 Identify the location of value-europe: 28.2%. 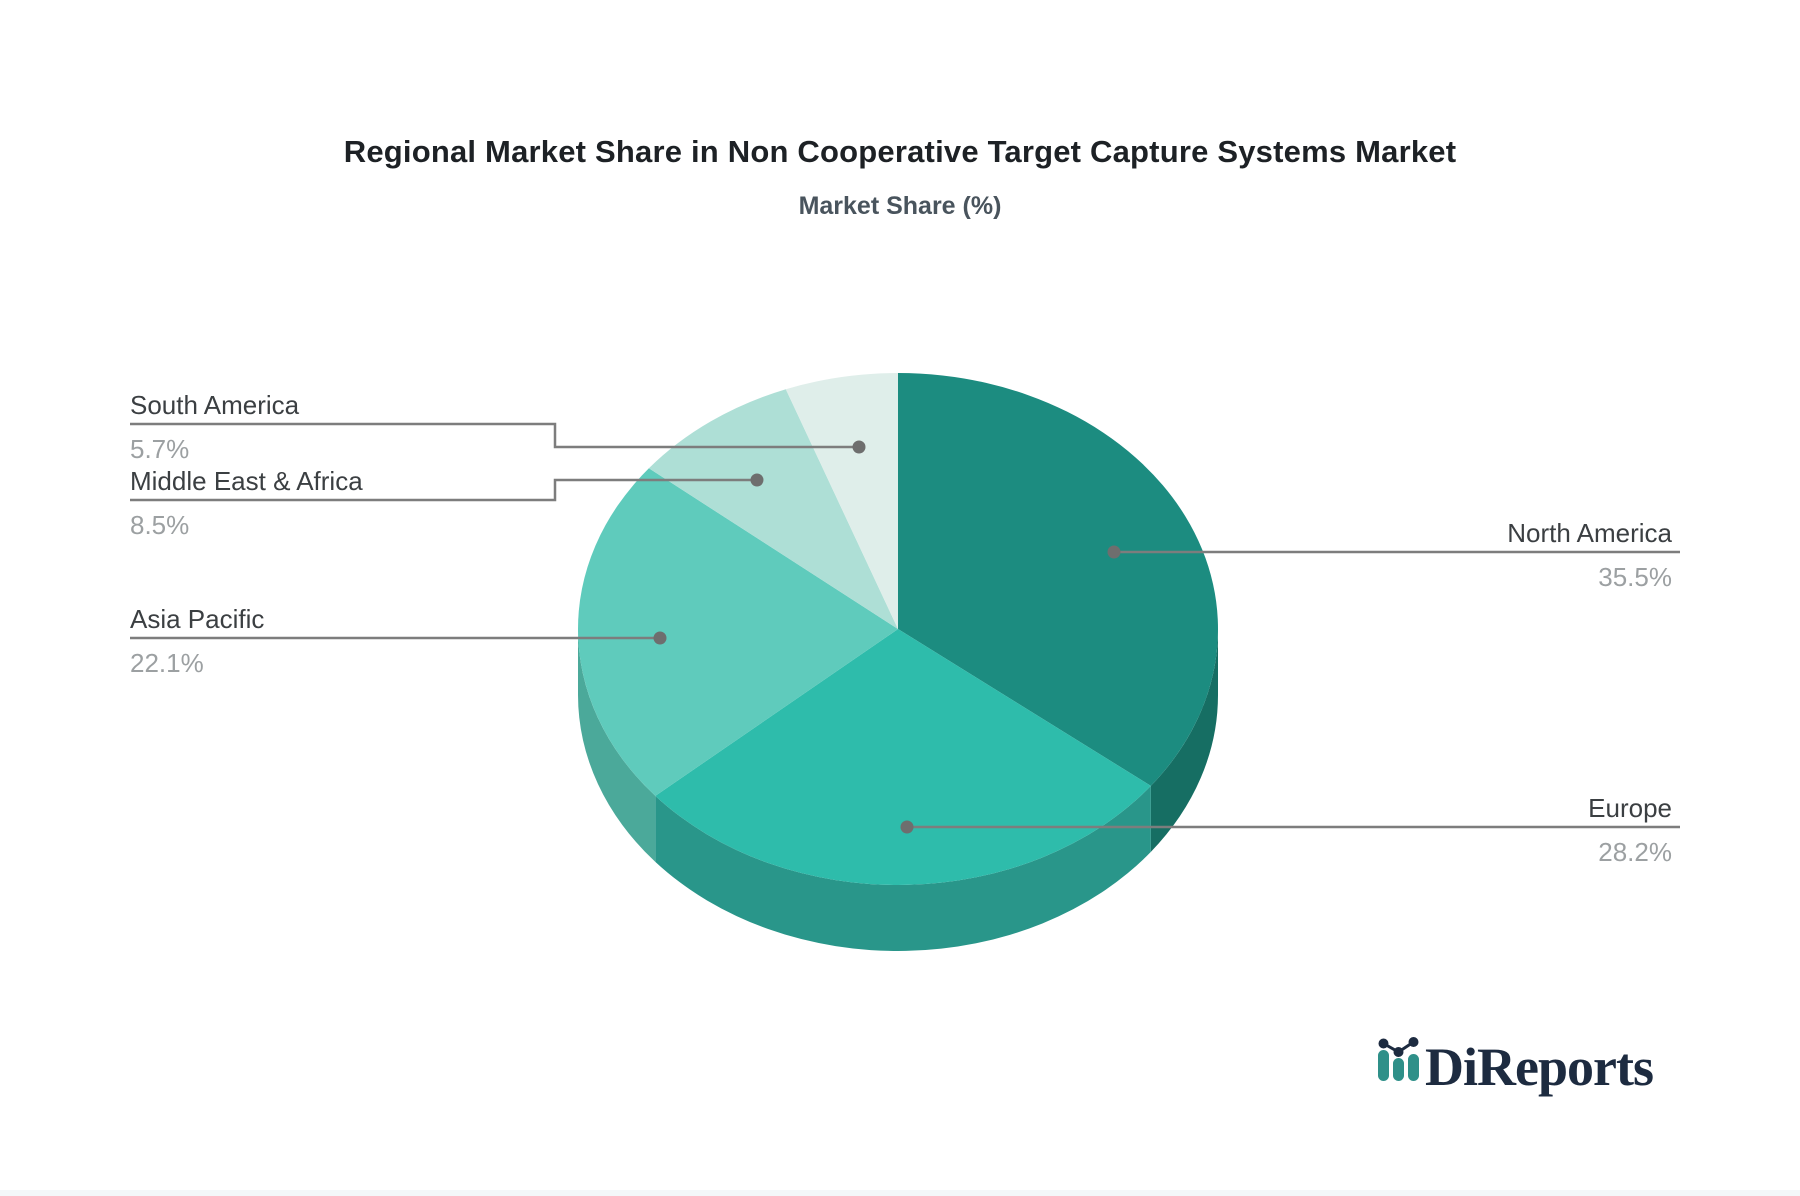
(1635, 852).